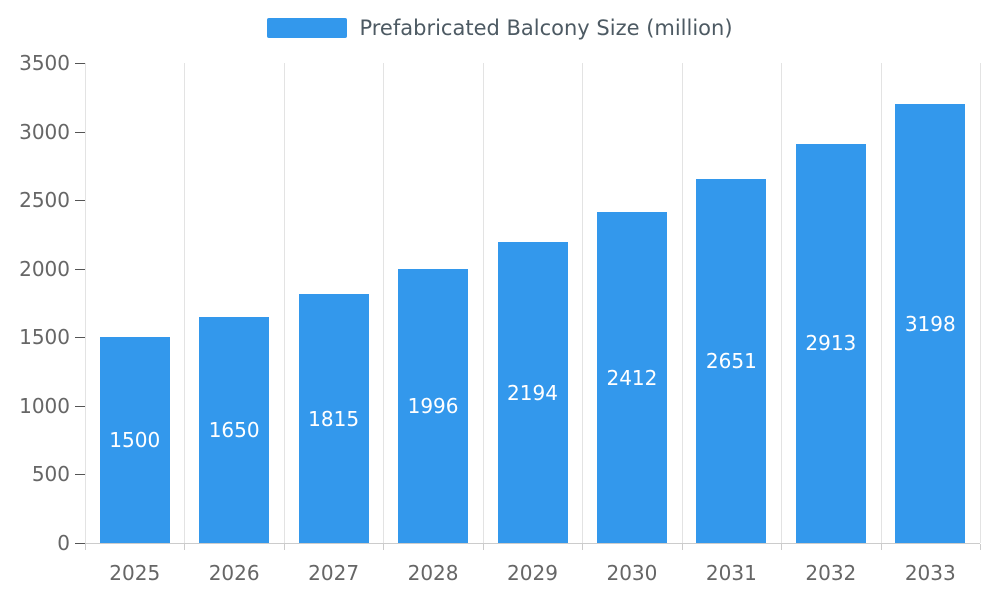 The height and width of the screenshot is (600, 1000). I want to click on legend-swatch, so click(307, 28).